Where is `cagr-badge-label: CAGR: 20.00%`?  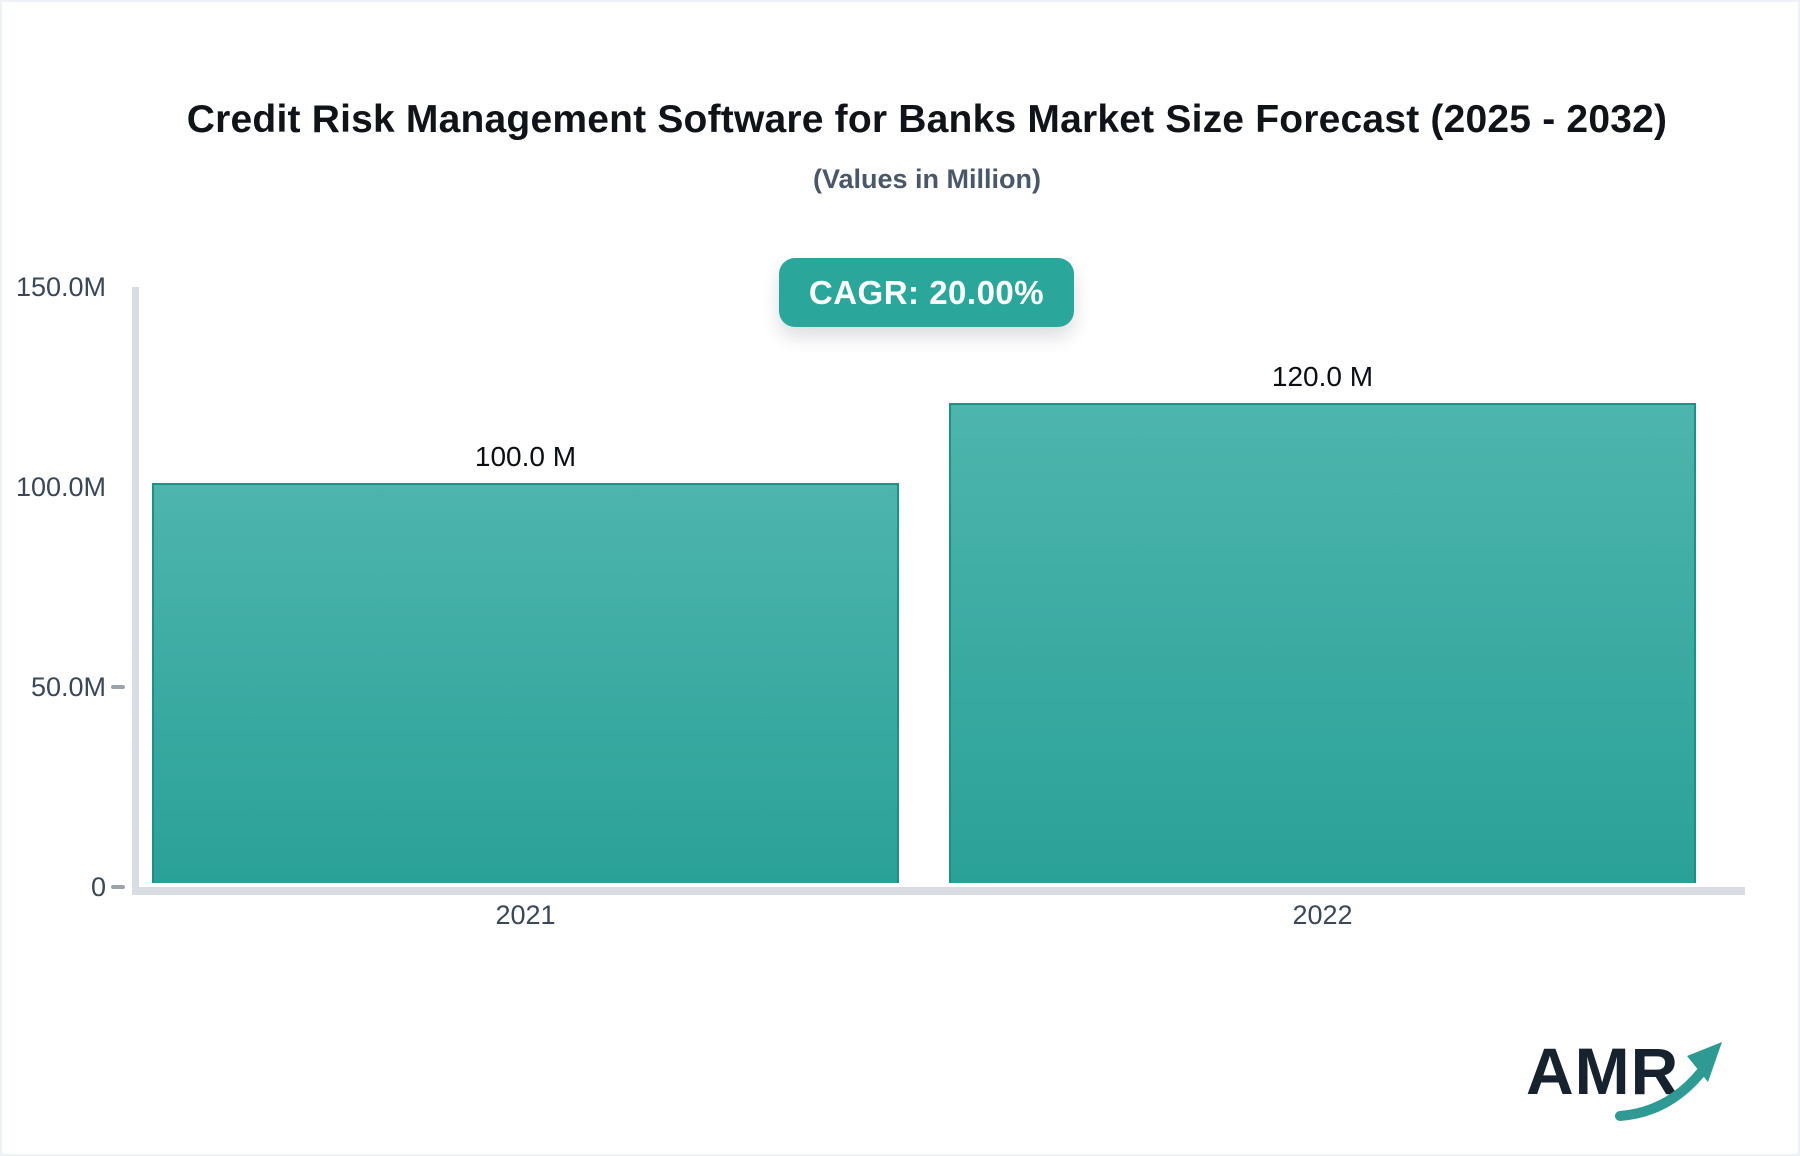
cagr-badge-label: CAGR: 20.00% is located at coordinates (926, 292).